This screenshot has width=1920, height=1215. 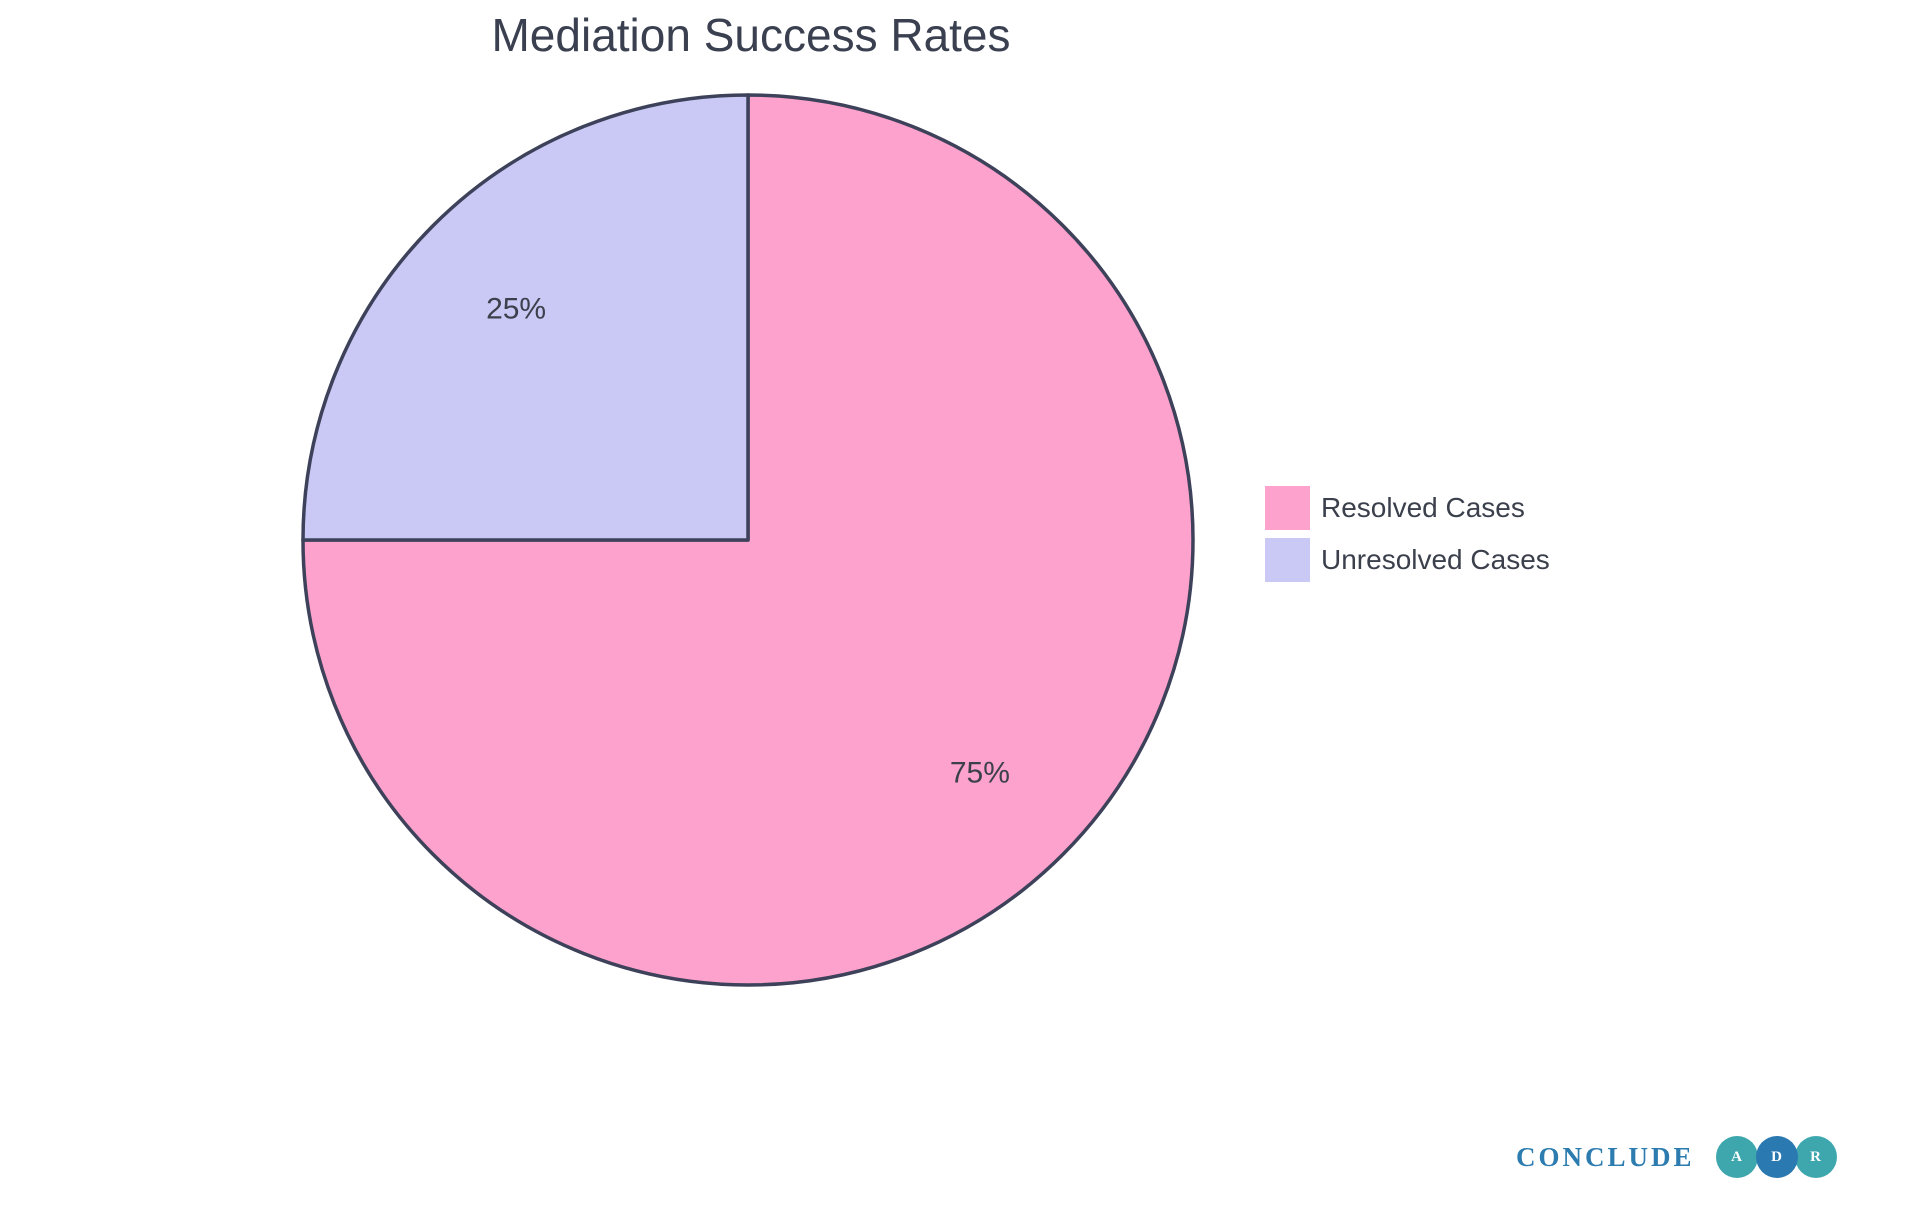 What do you see at coordinates (1287, 560) in the screenshot?
I see `legend-swatch-unresolved-cases` at bounding box center [1287, 560].